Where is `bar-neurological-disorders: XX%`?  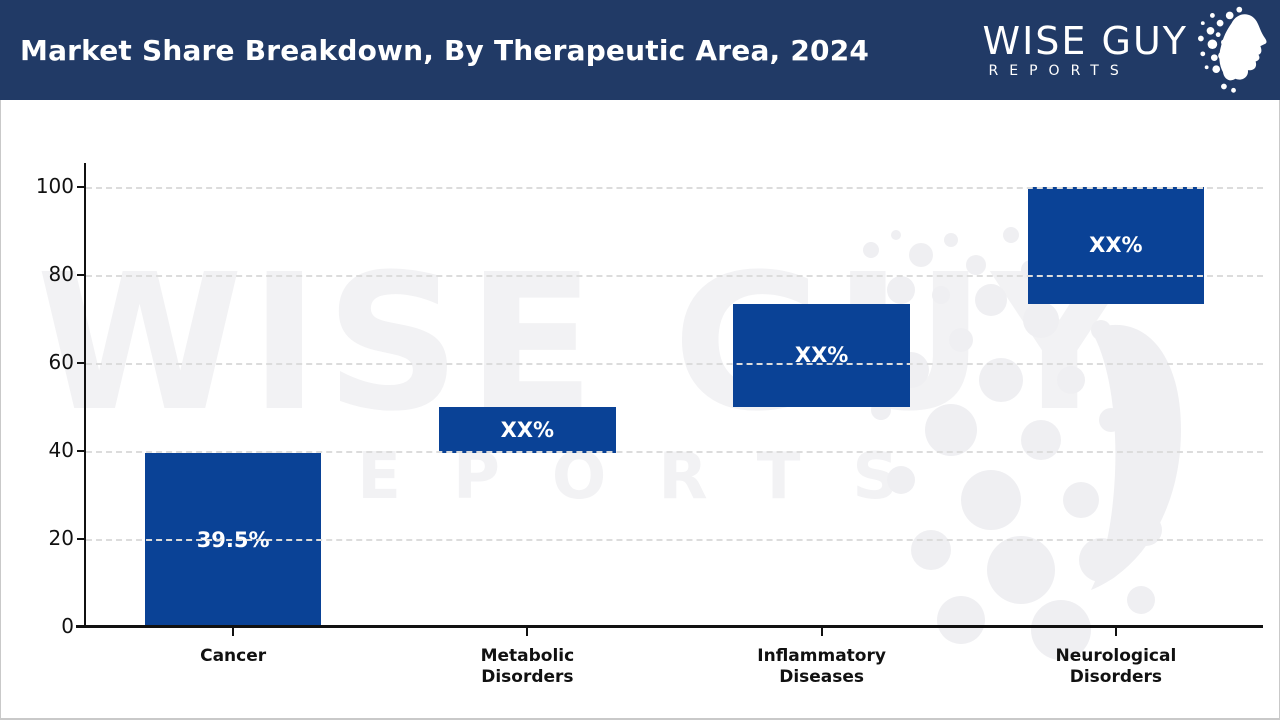 bar-neurological-disorders: XX% is located at coordinates (1116, 245).